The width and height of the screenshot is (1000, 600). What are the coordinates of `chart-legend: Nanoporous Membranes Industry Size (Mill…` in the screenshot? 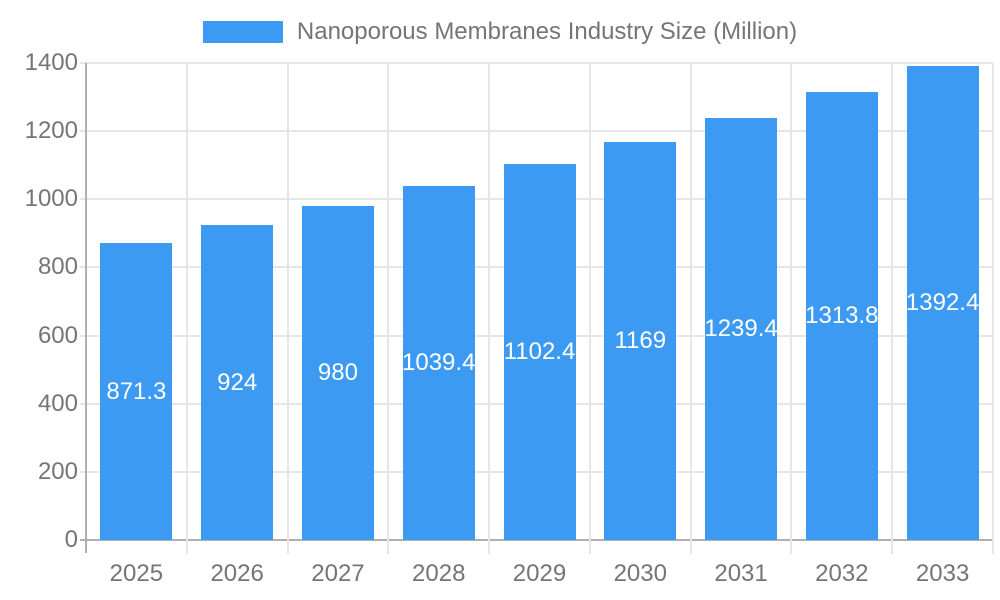 It's located at (500, 32).